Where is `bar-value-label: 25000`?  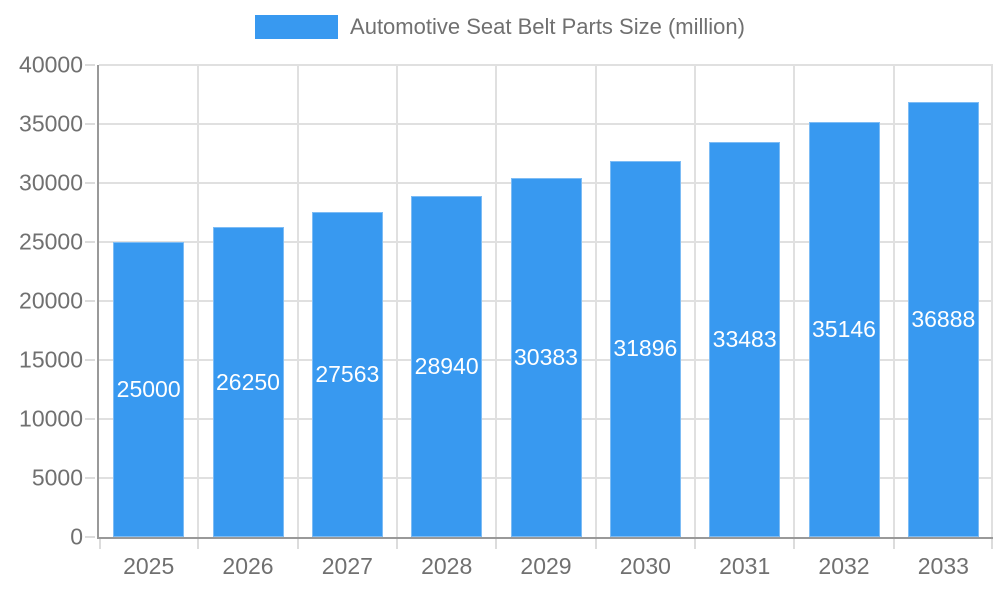
bar-value-label: 25000 is located at coordinates (148, 389).